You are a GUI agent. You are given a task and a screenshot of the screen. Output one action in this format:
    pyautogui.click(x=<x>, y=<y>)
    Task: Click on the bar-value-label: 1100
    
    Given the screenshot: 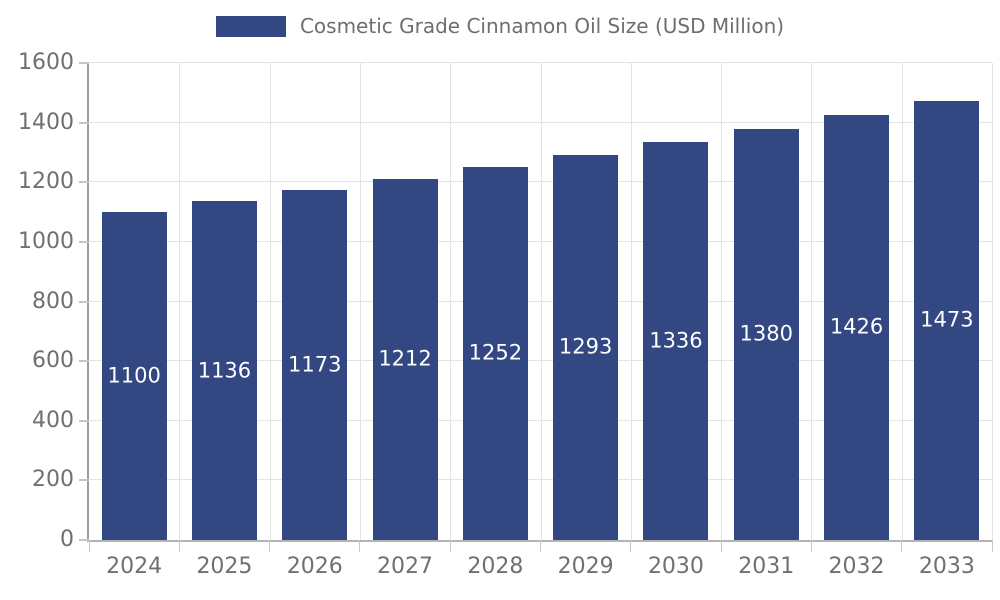 What is the action you would take?
    pyautogui.click(x=134, y=375)
    